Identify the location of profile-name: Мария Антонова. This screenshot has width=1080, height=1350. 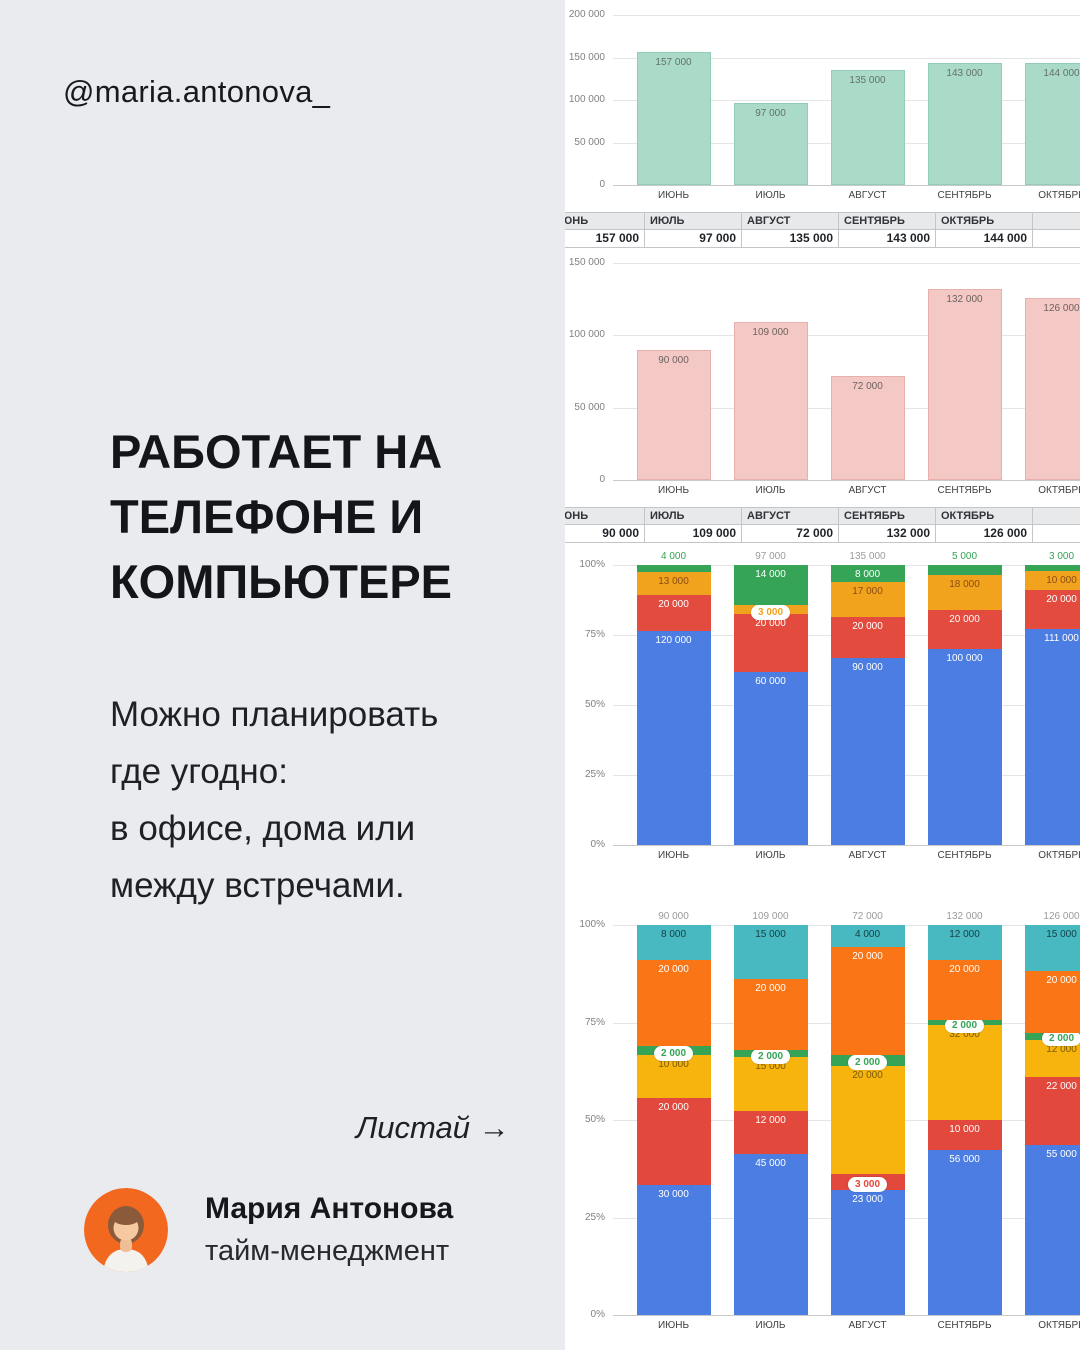
(329, 1208).